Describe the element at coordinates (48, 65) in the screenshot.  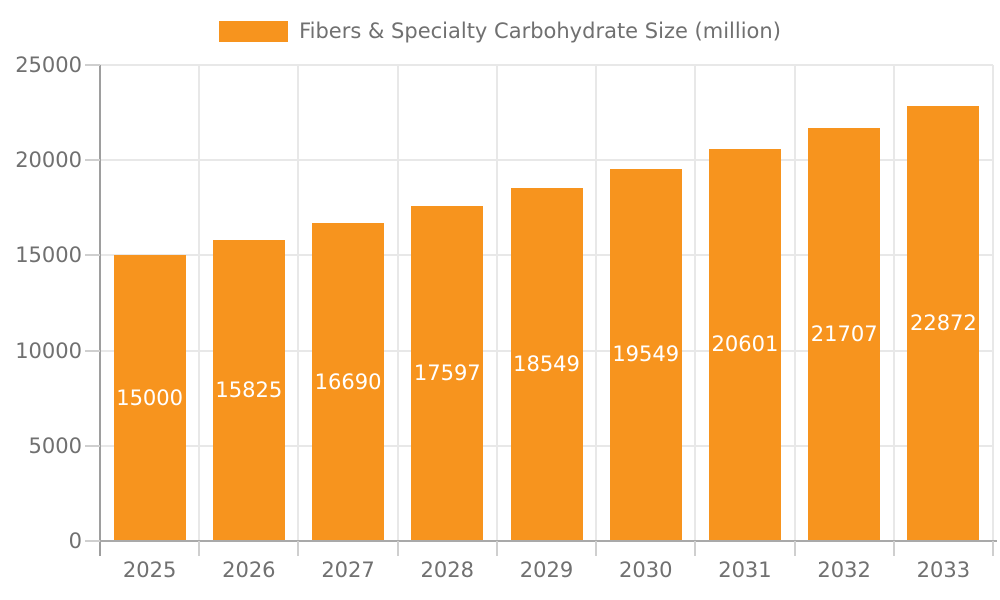
I see `y-tick-label: 25000` at that location.